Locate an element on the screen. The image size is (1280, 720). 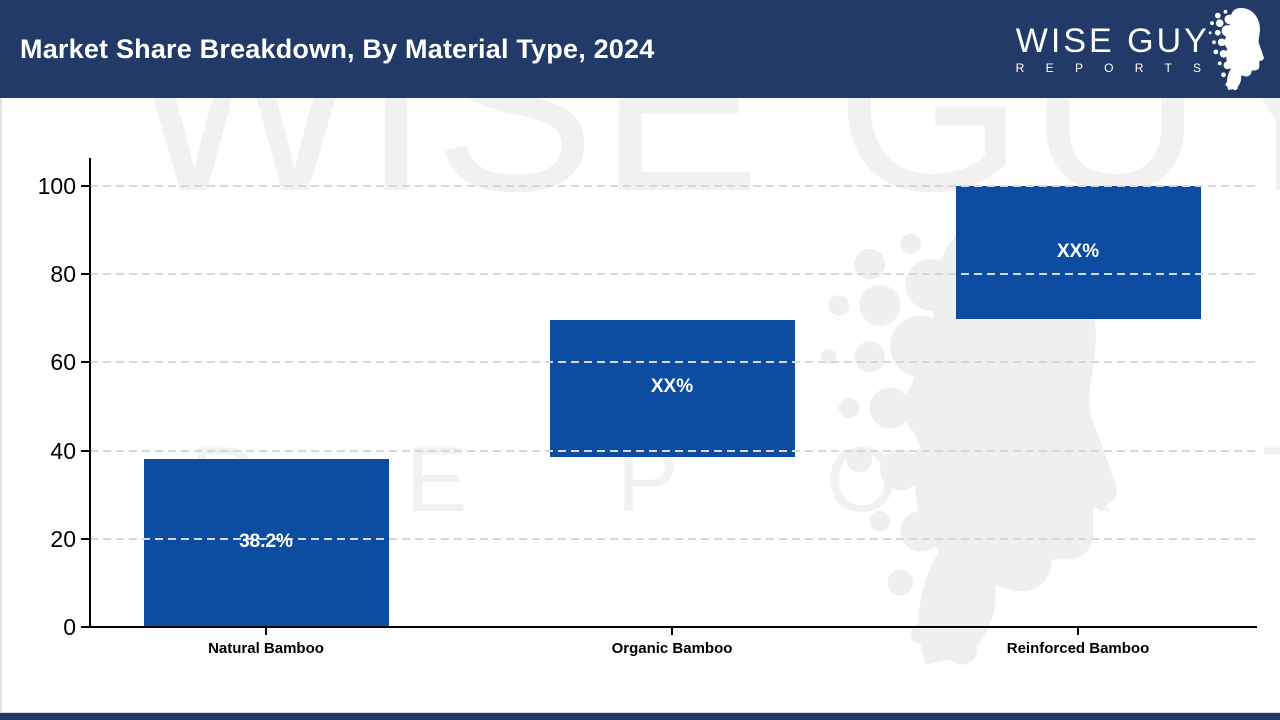
y-tick-label: 0 is located at coordinates (69, 627).